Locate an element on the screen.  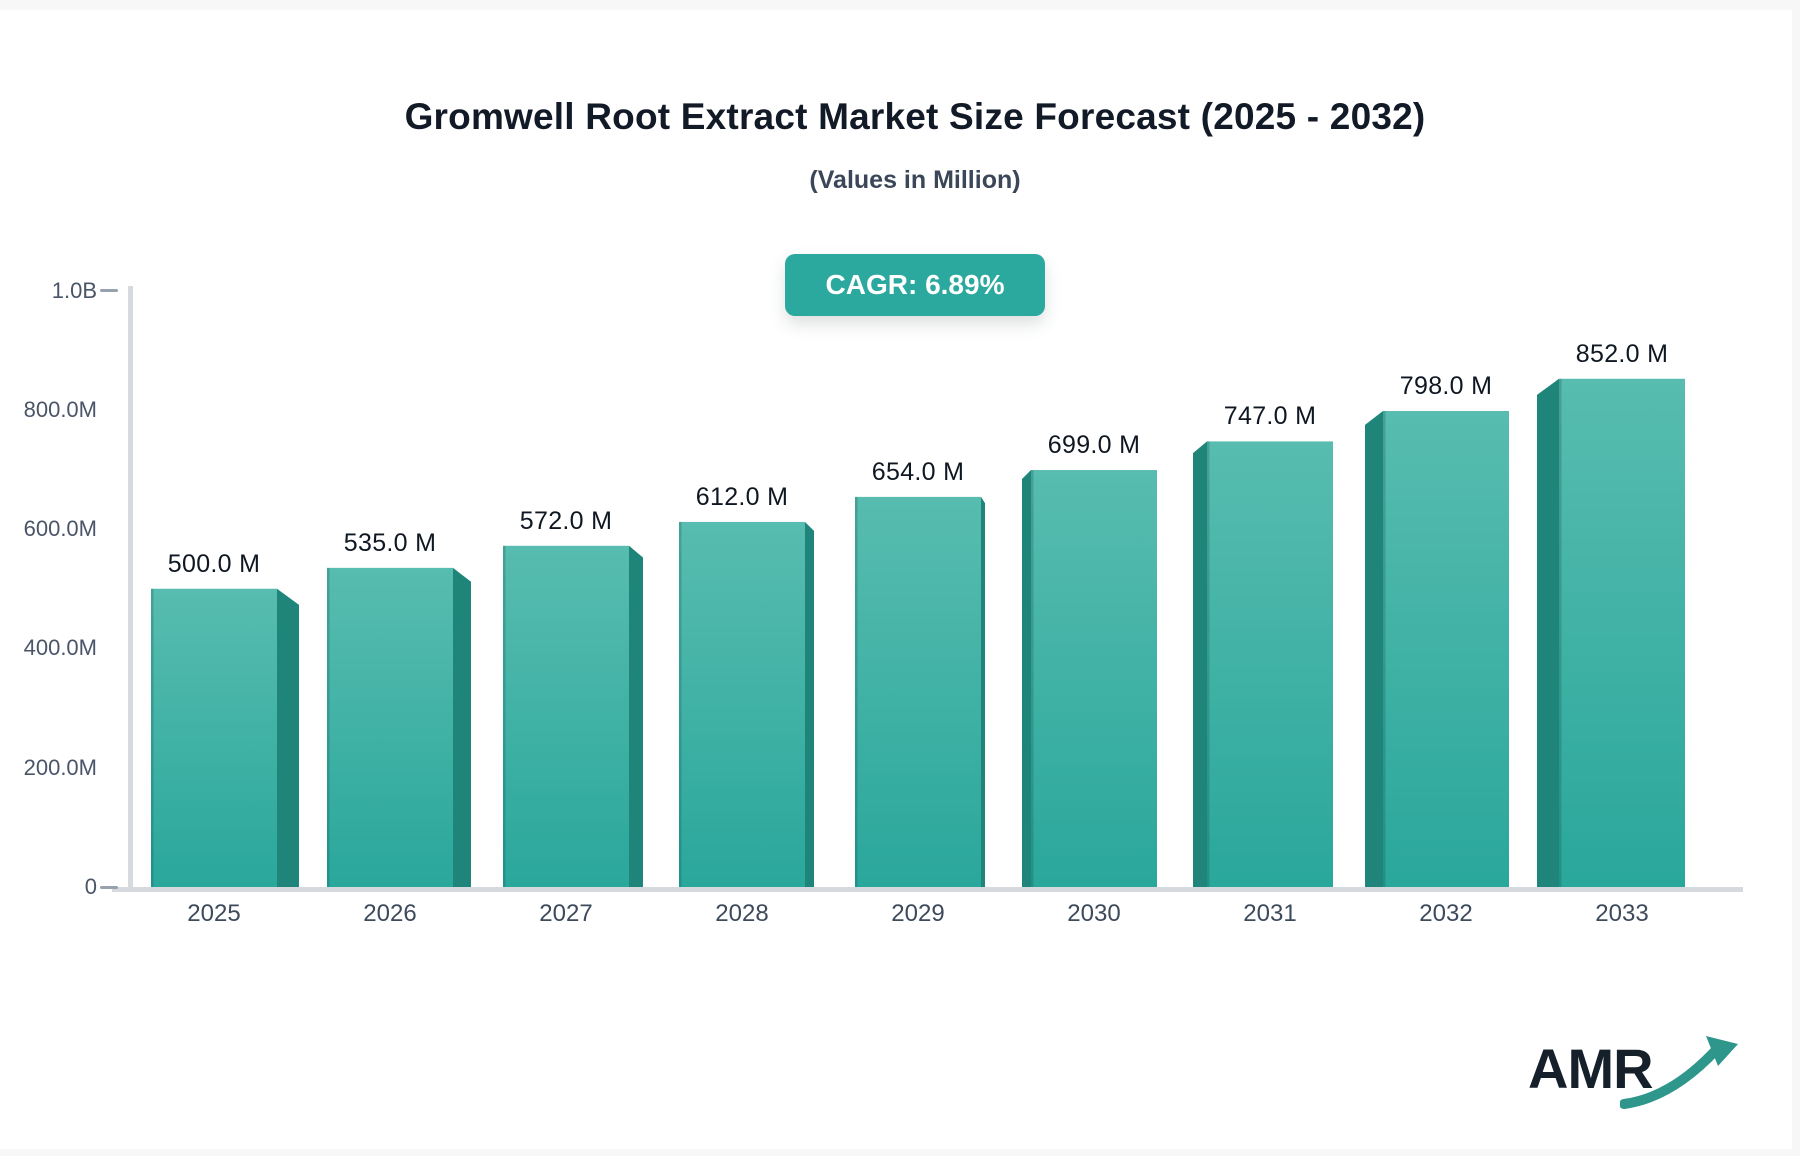
bar-value-label: 500.0 M is located at coordinates (214, 563).